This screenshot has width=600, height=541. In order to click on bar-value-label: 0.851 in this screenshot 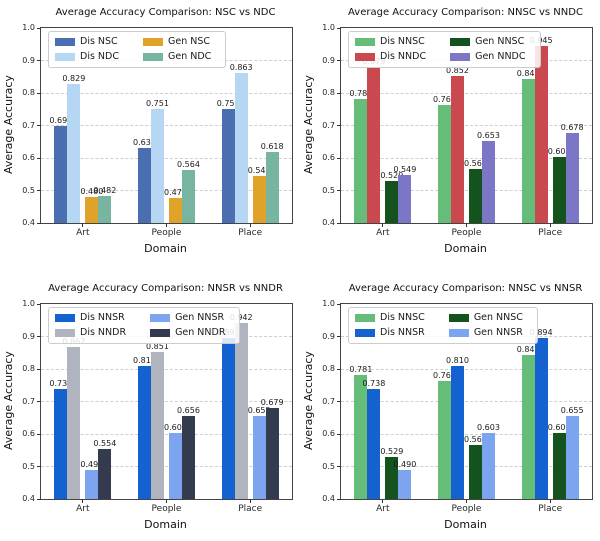, I will do `click(157, 347)`.